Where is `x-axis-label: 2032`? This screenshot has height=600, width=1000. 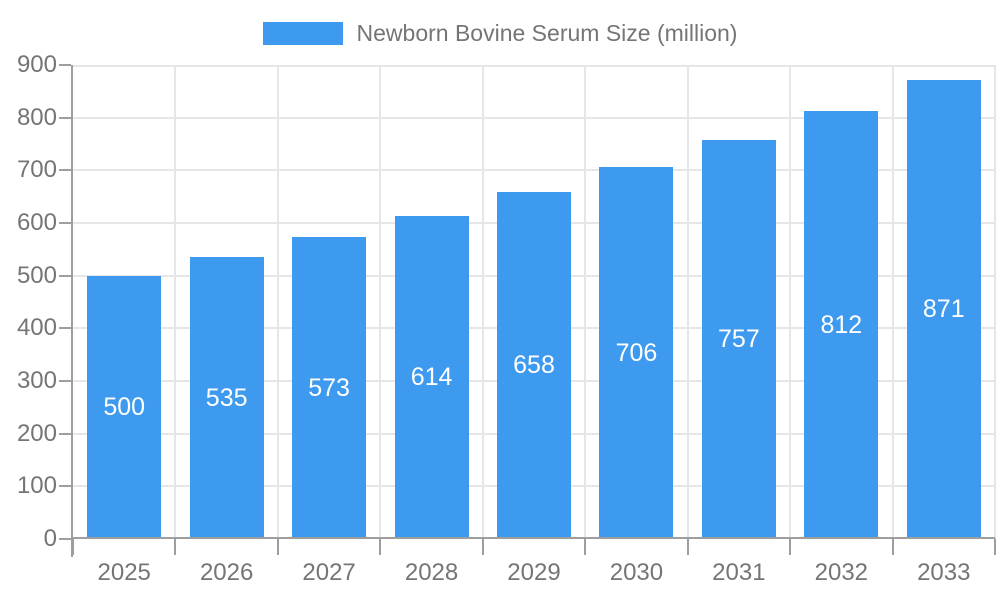
x-axis-label: 2032 is located at coordinates (841, 572).